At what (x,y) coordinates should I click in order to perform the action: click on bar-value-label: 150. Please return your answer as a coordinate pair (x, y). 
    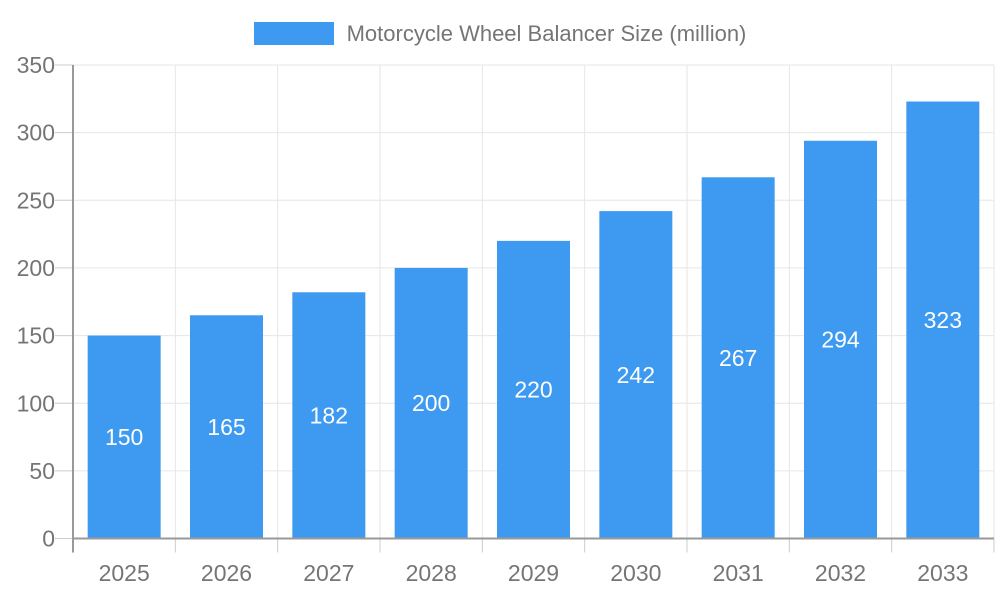
    Looking at the image, I should click on (124, 437).